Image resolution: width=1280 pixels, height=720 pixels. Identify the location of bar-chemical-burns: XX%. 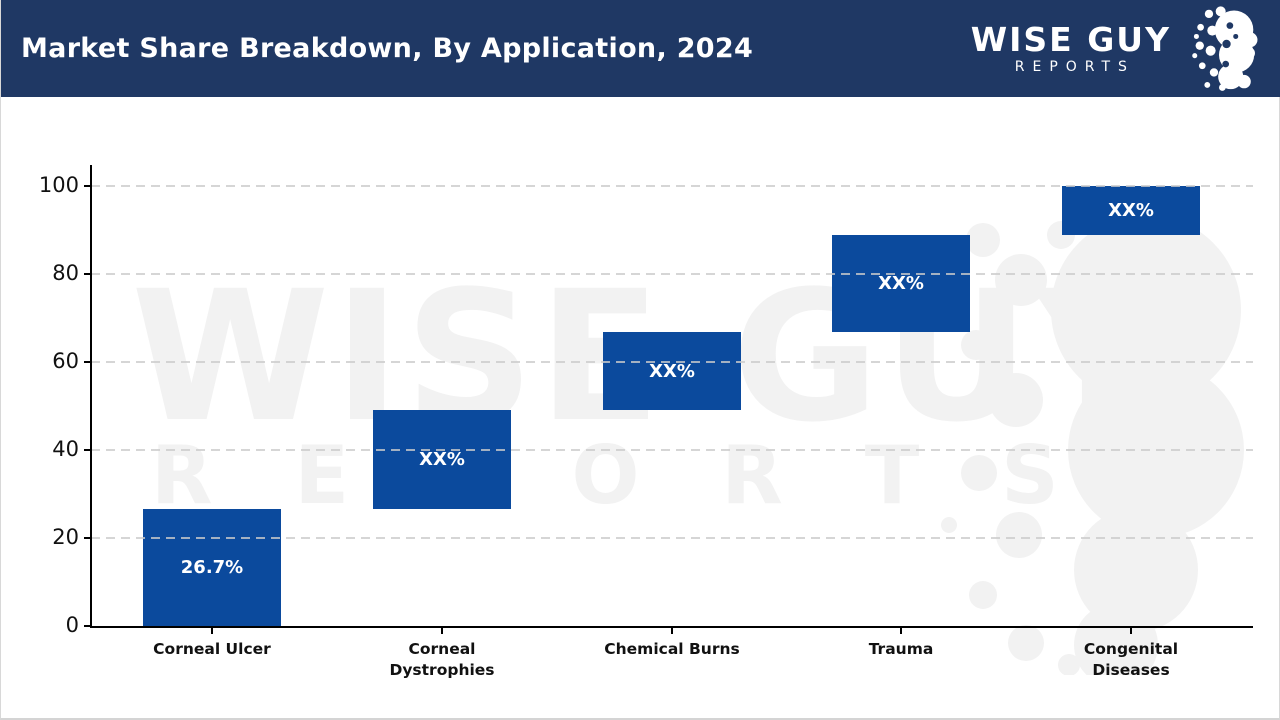
(672, 371).